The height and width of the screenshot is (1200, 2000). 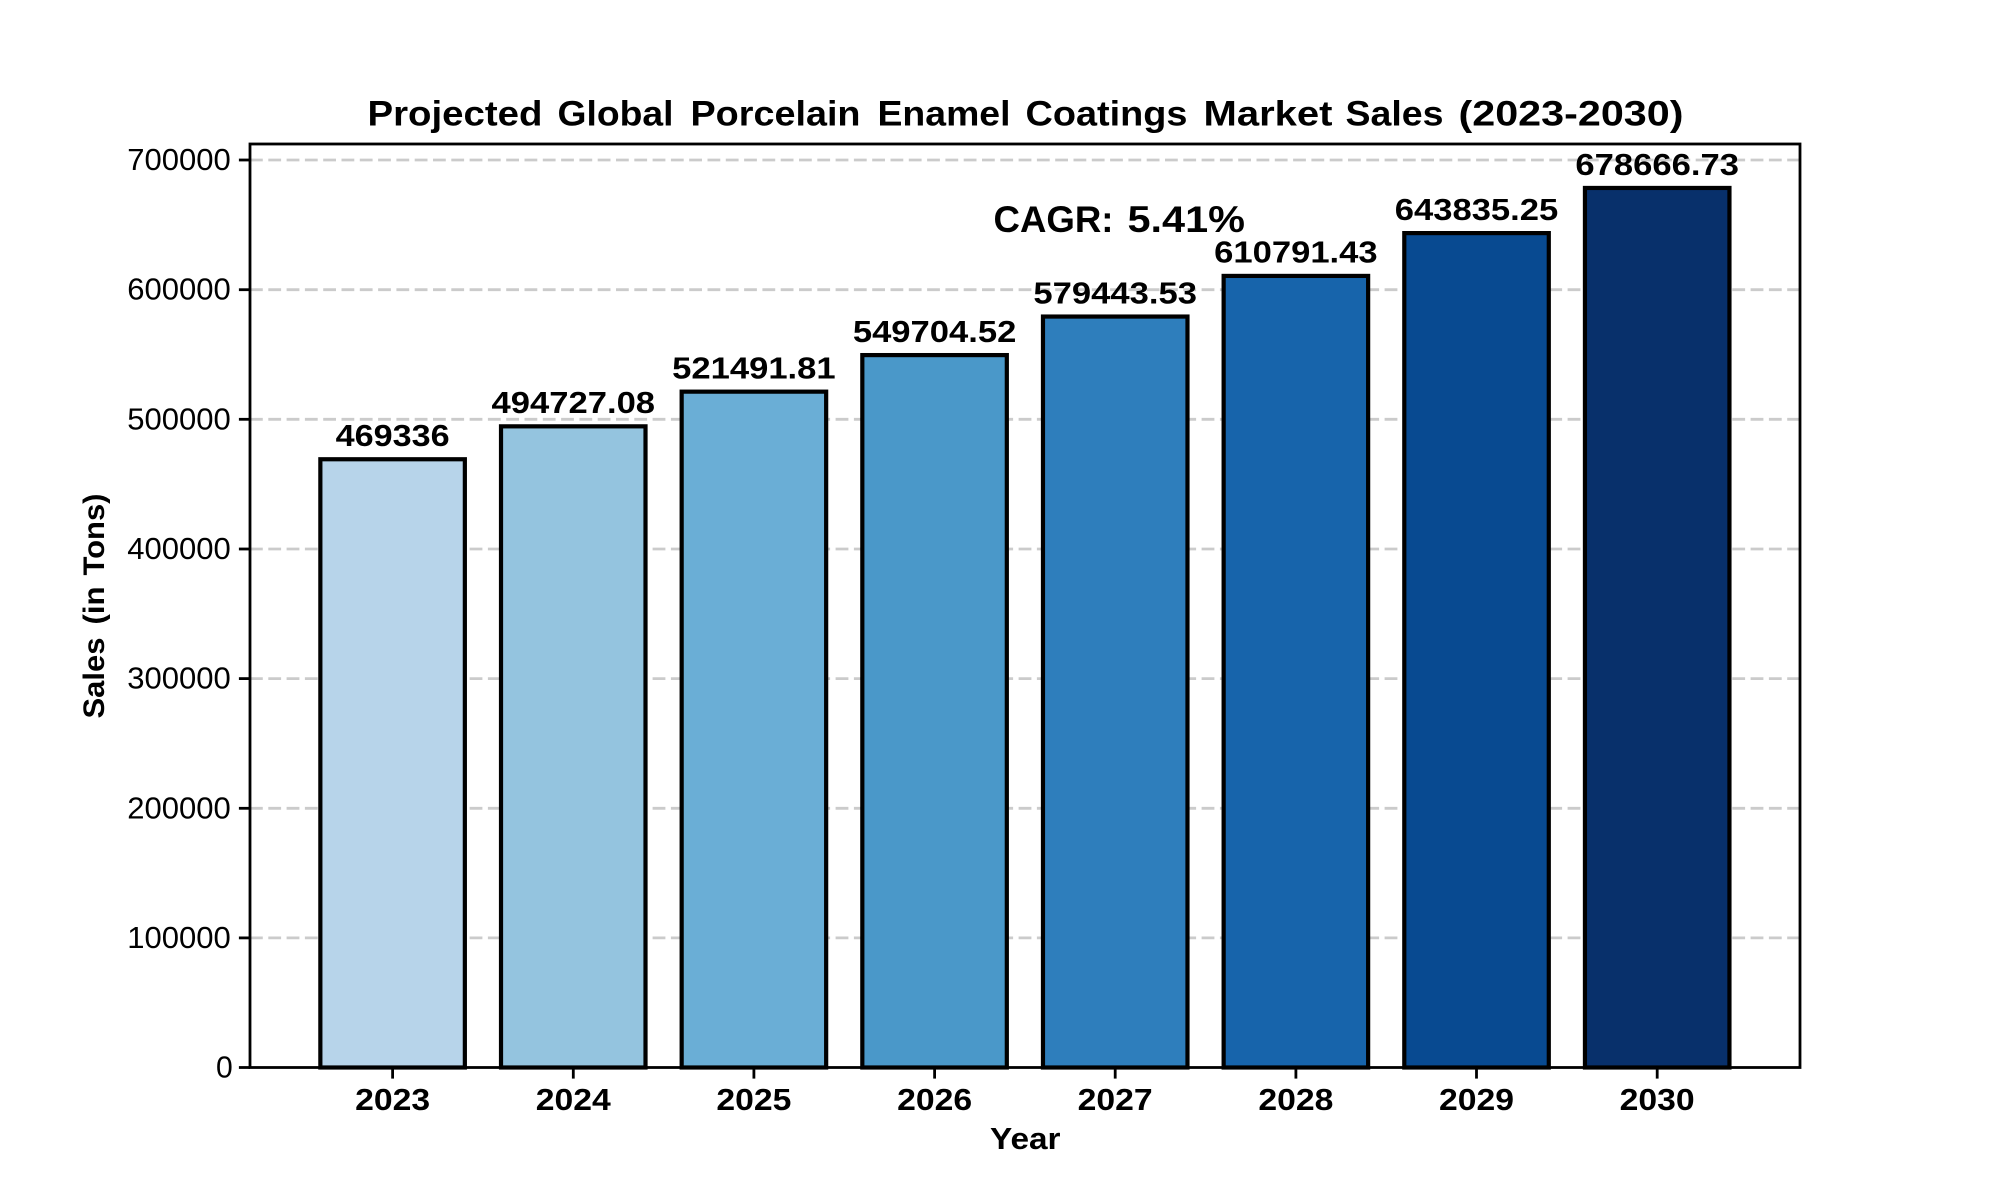 What do you see at coordinates (94, 606) in the screenshot?
I see `svg-text: (in` at bounding box center [94, 606].